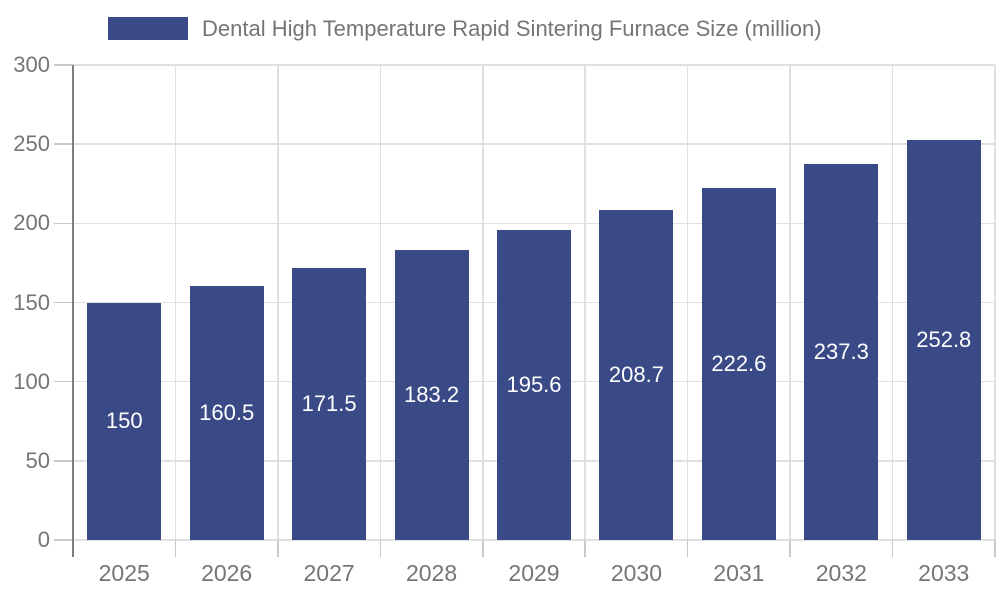 The height and width of the screenshot is (600, 1000). What do you see at coordinates (31, 302) in the screenshot?
I see `y-axis-tick-label: 150` at bounding box center [31, 302].